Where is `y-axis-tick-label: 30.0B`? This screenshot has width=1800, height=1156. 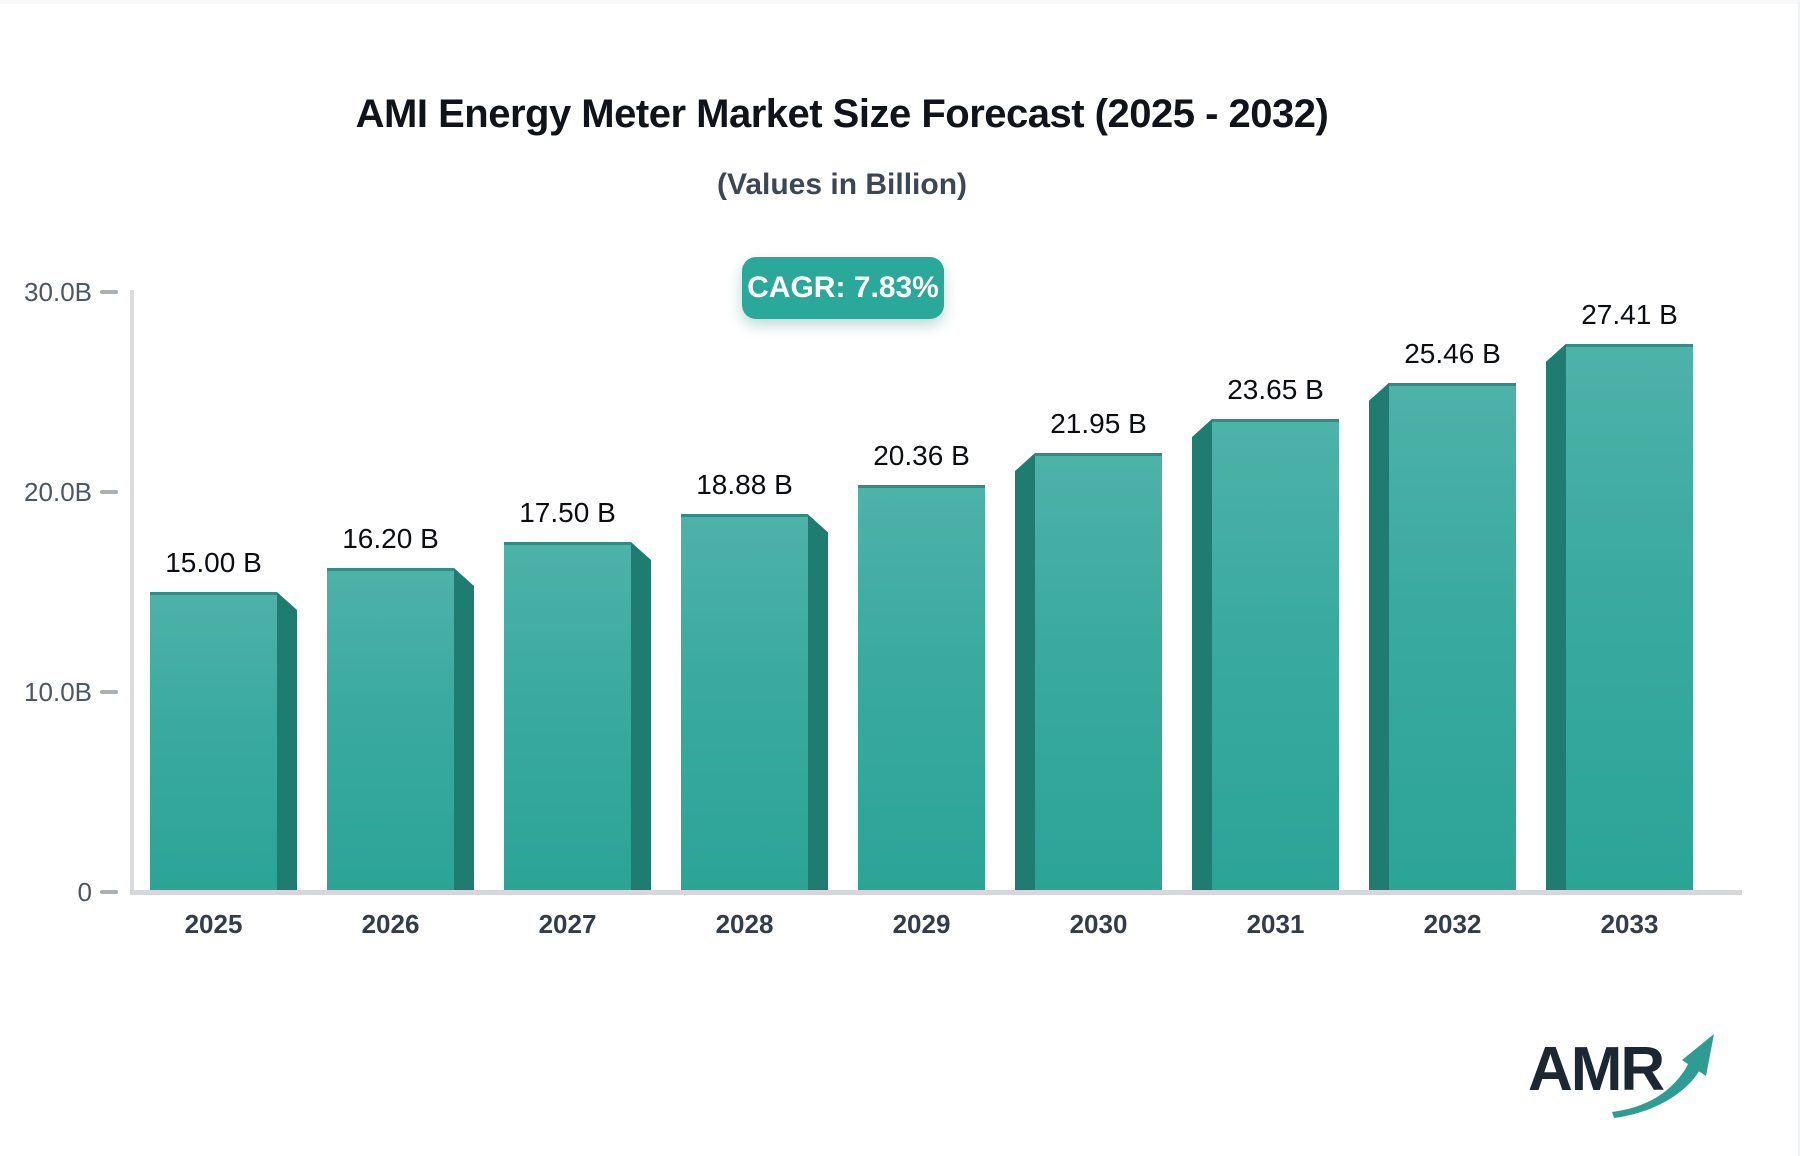
y-axis-tick-label: 30.0B is located at coordinates (58, 292).